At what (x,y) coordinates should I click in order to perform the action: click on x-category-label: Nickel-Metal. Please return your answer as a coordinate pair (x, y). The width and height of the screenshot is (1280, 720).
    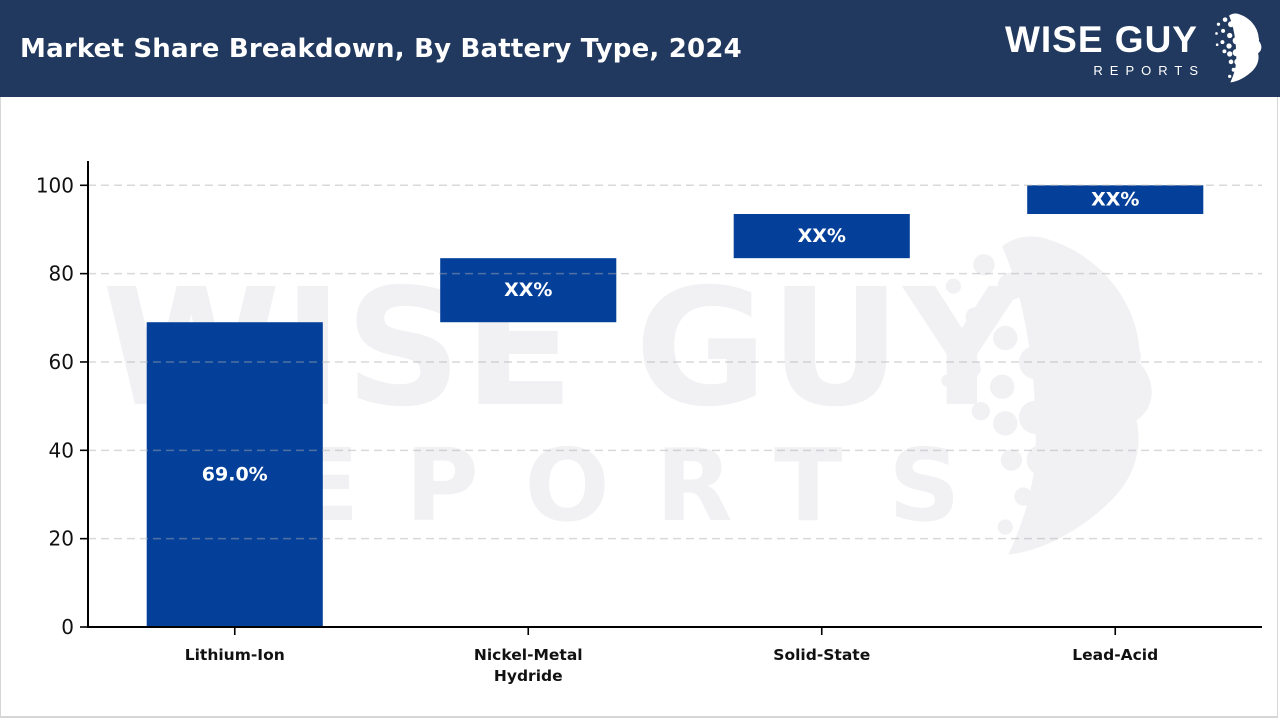
    Looking at the image, I should click on (528, 655).